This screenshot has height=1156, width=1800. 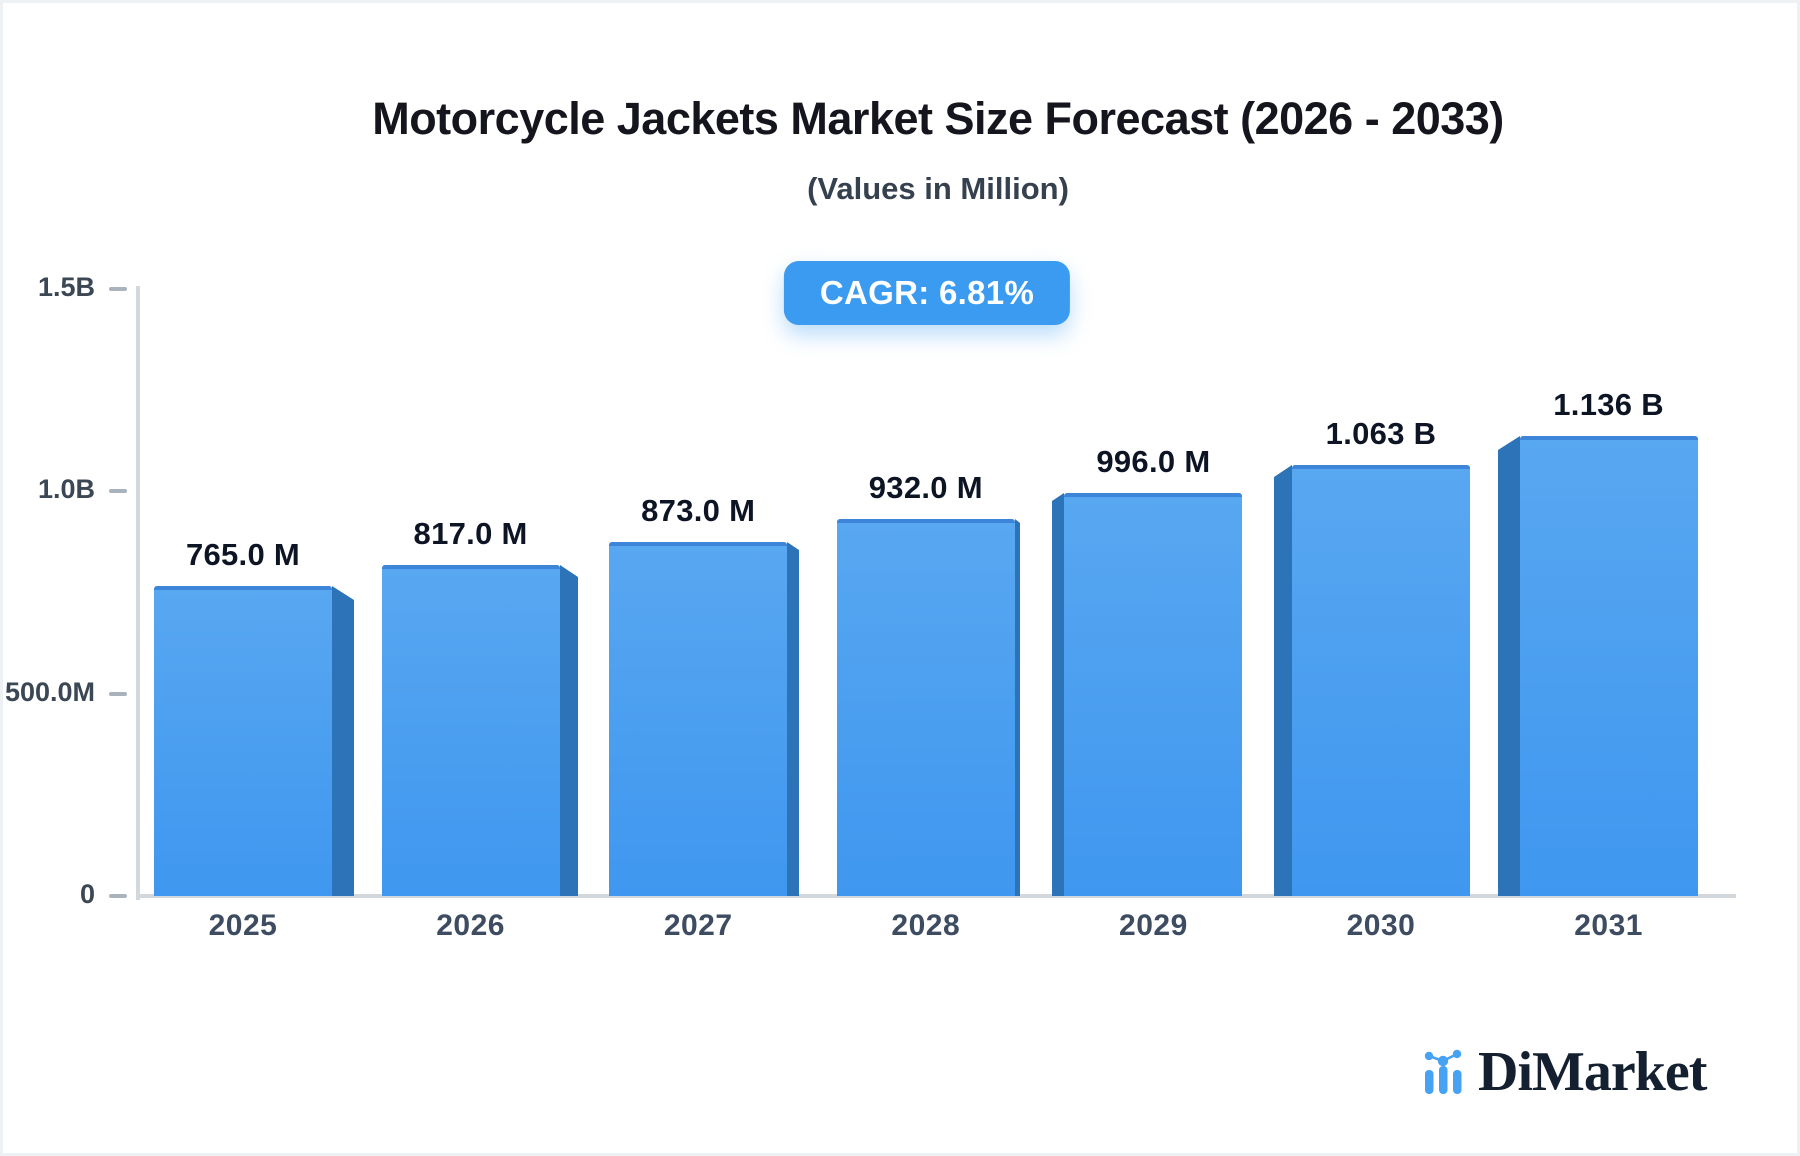 What do you see at coordinates (1592, 1072) in the screenshot?
I see `dimarket-logo-text: DiMarket` at bounding box center [1592, 1072].